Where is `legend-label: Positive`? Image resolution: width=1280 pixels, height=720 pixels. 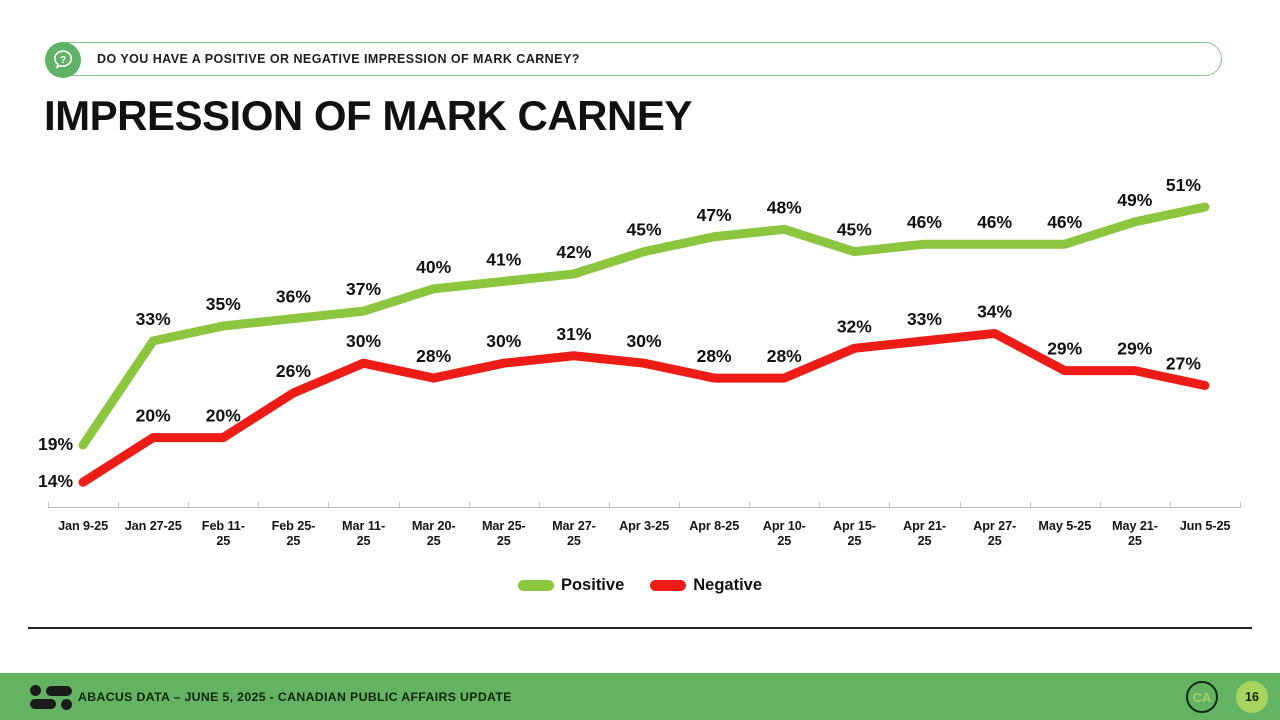 legend-label: Positive is located at coordinates (592, 585).